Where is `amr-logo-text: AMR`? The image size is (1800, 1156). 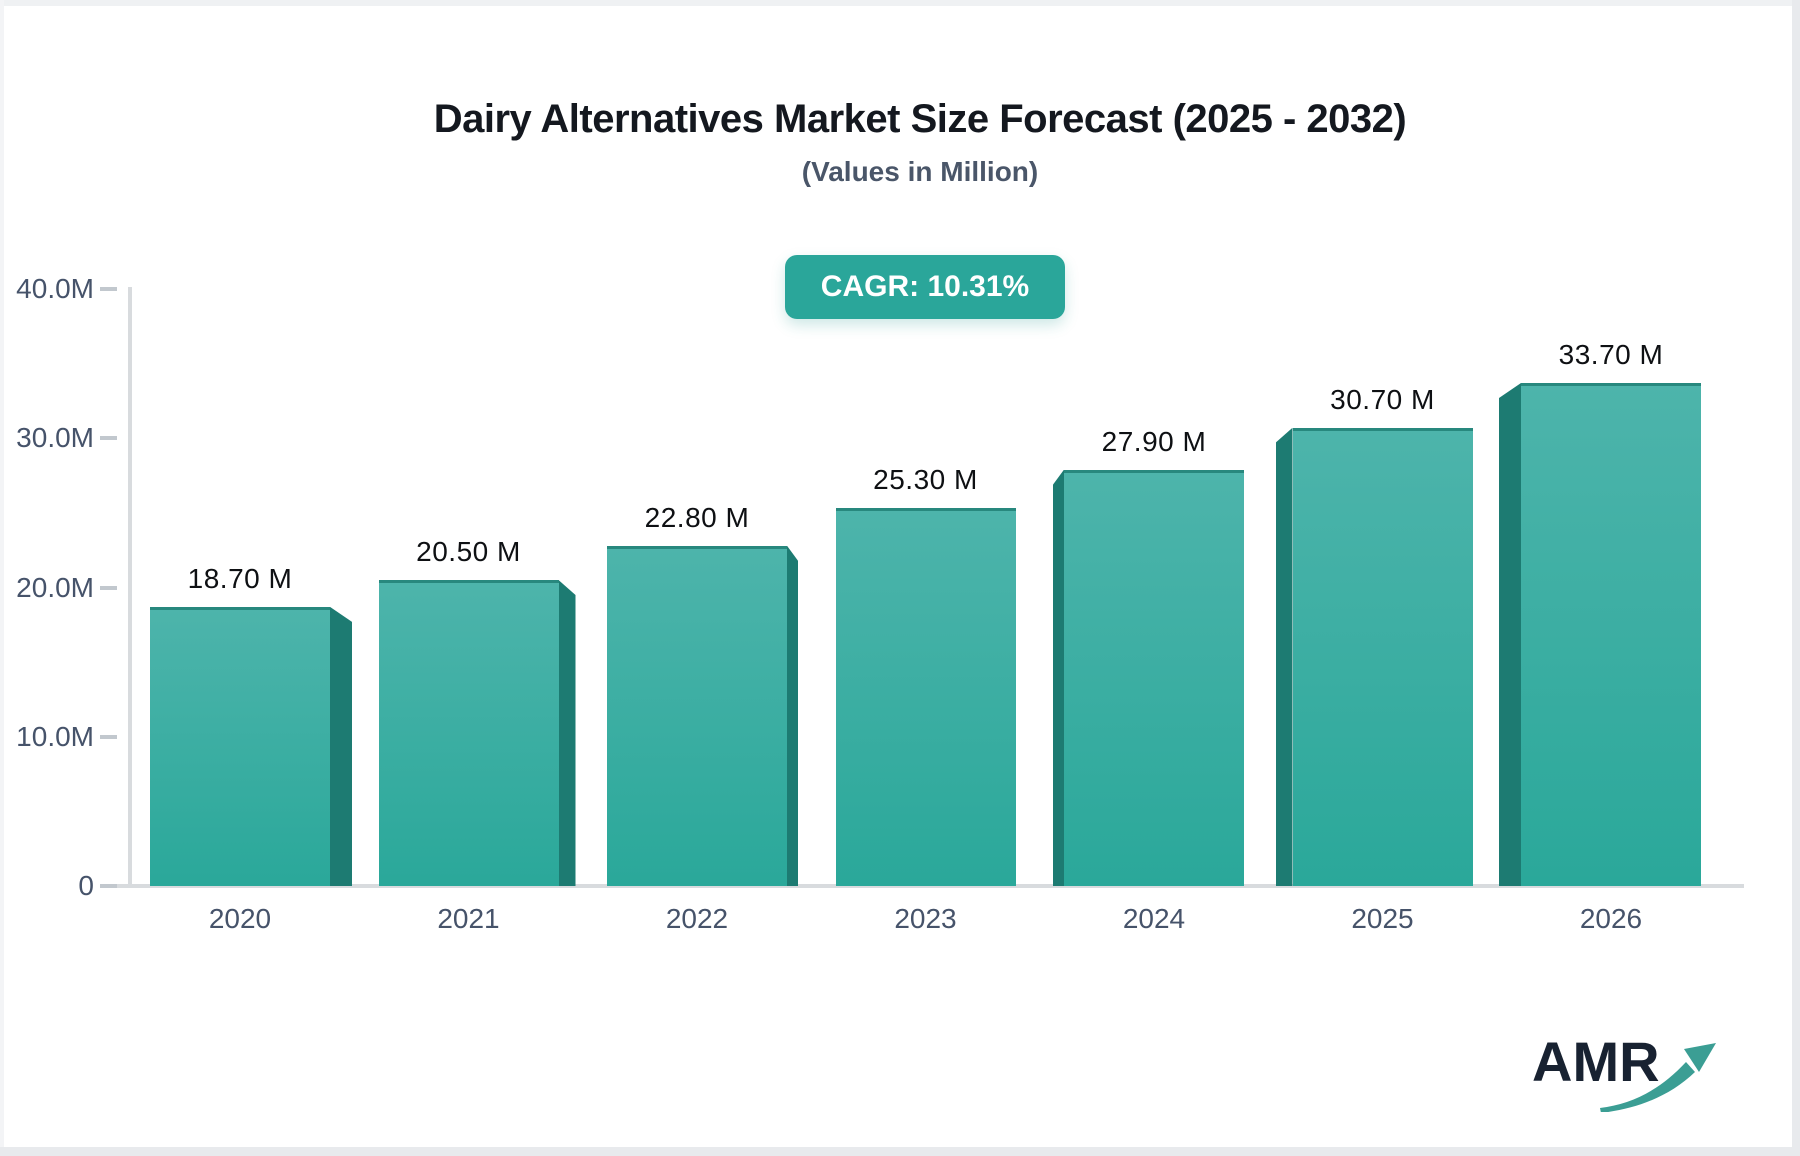
amr-logo-text: AMR is located at coordinates (1596, 1061).